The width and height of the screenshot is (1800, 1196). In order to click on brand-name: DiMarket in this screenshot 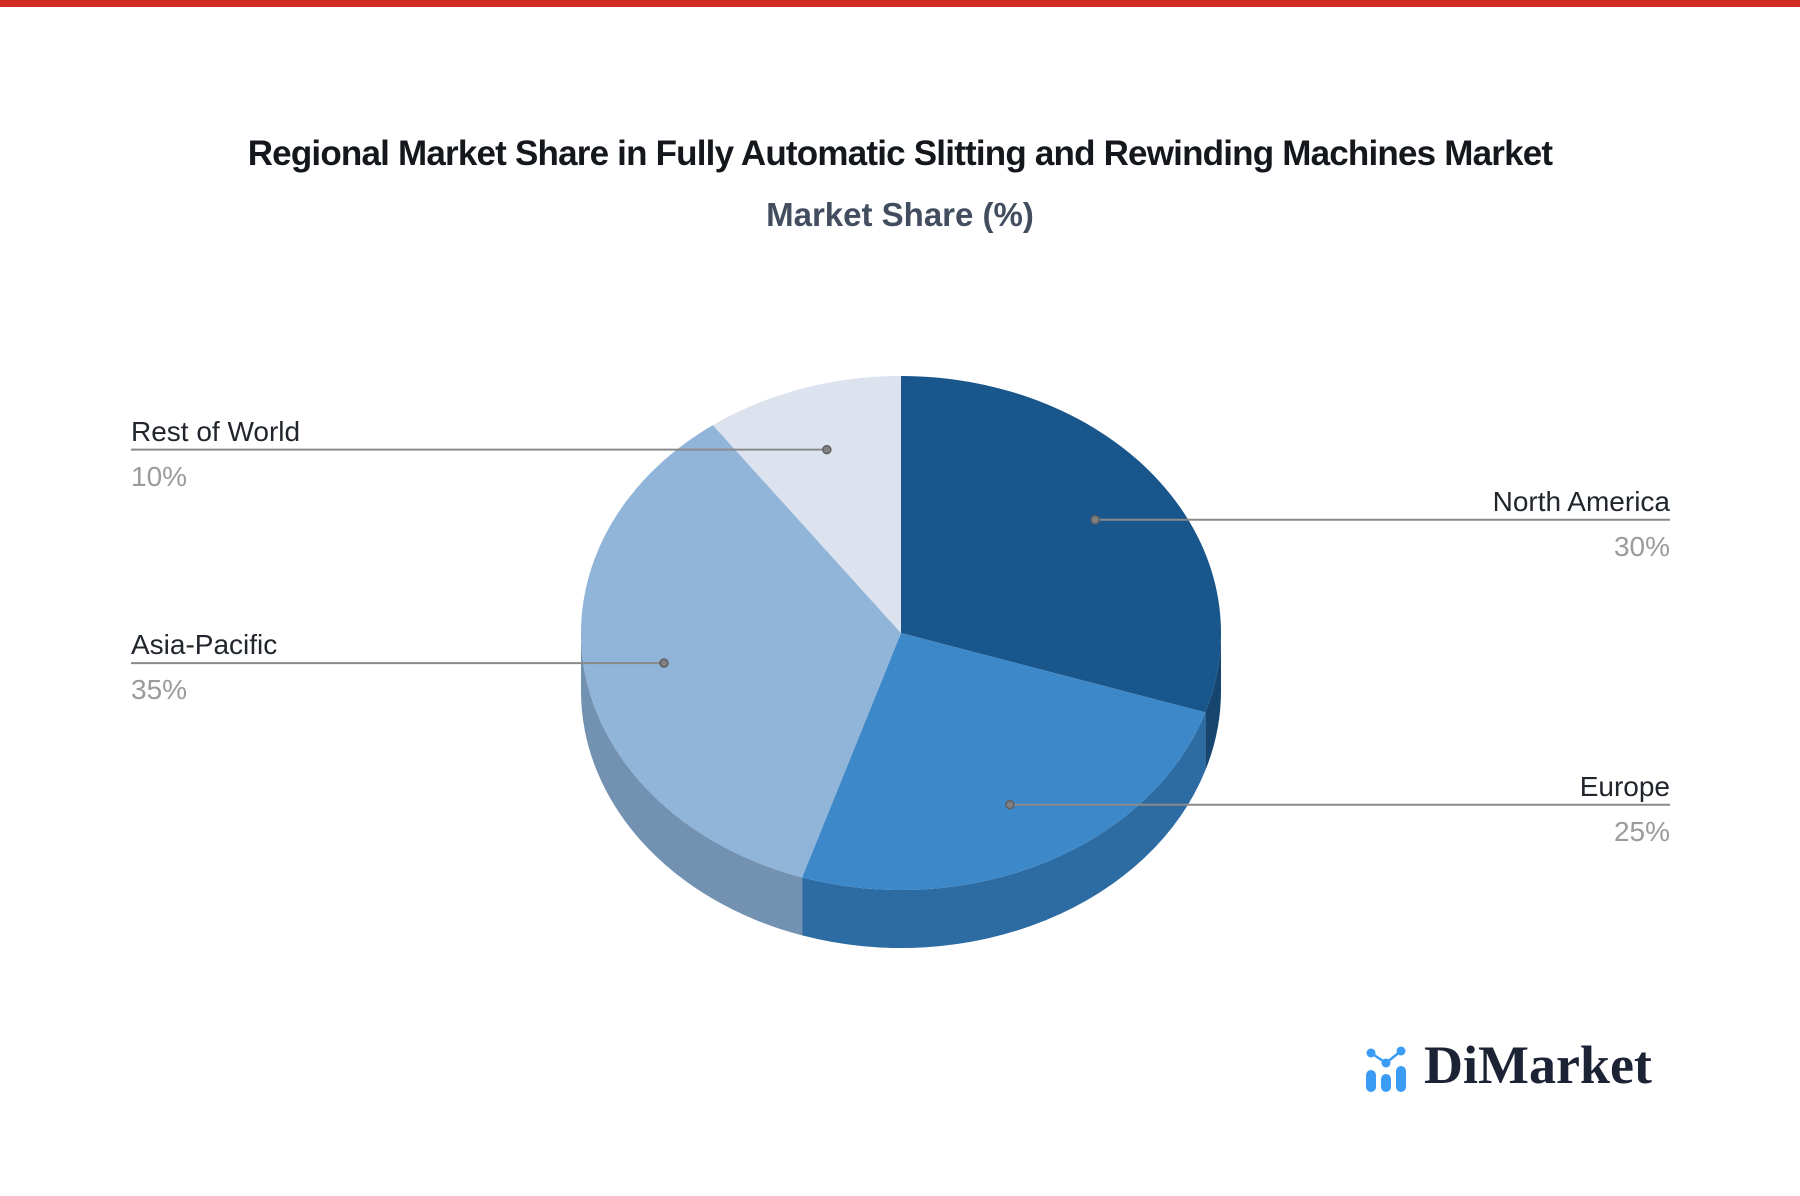, I will do `click(1538, 1065)`.